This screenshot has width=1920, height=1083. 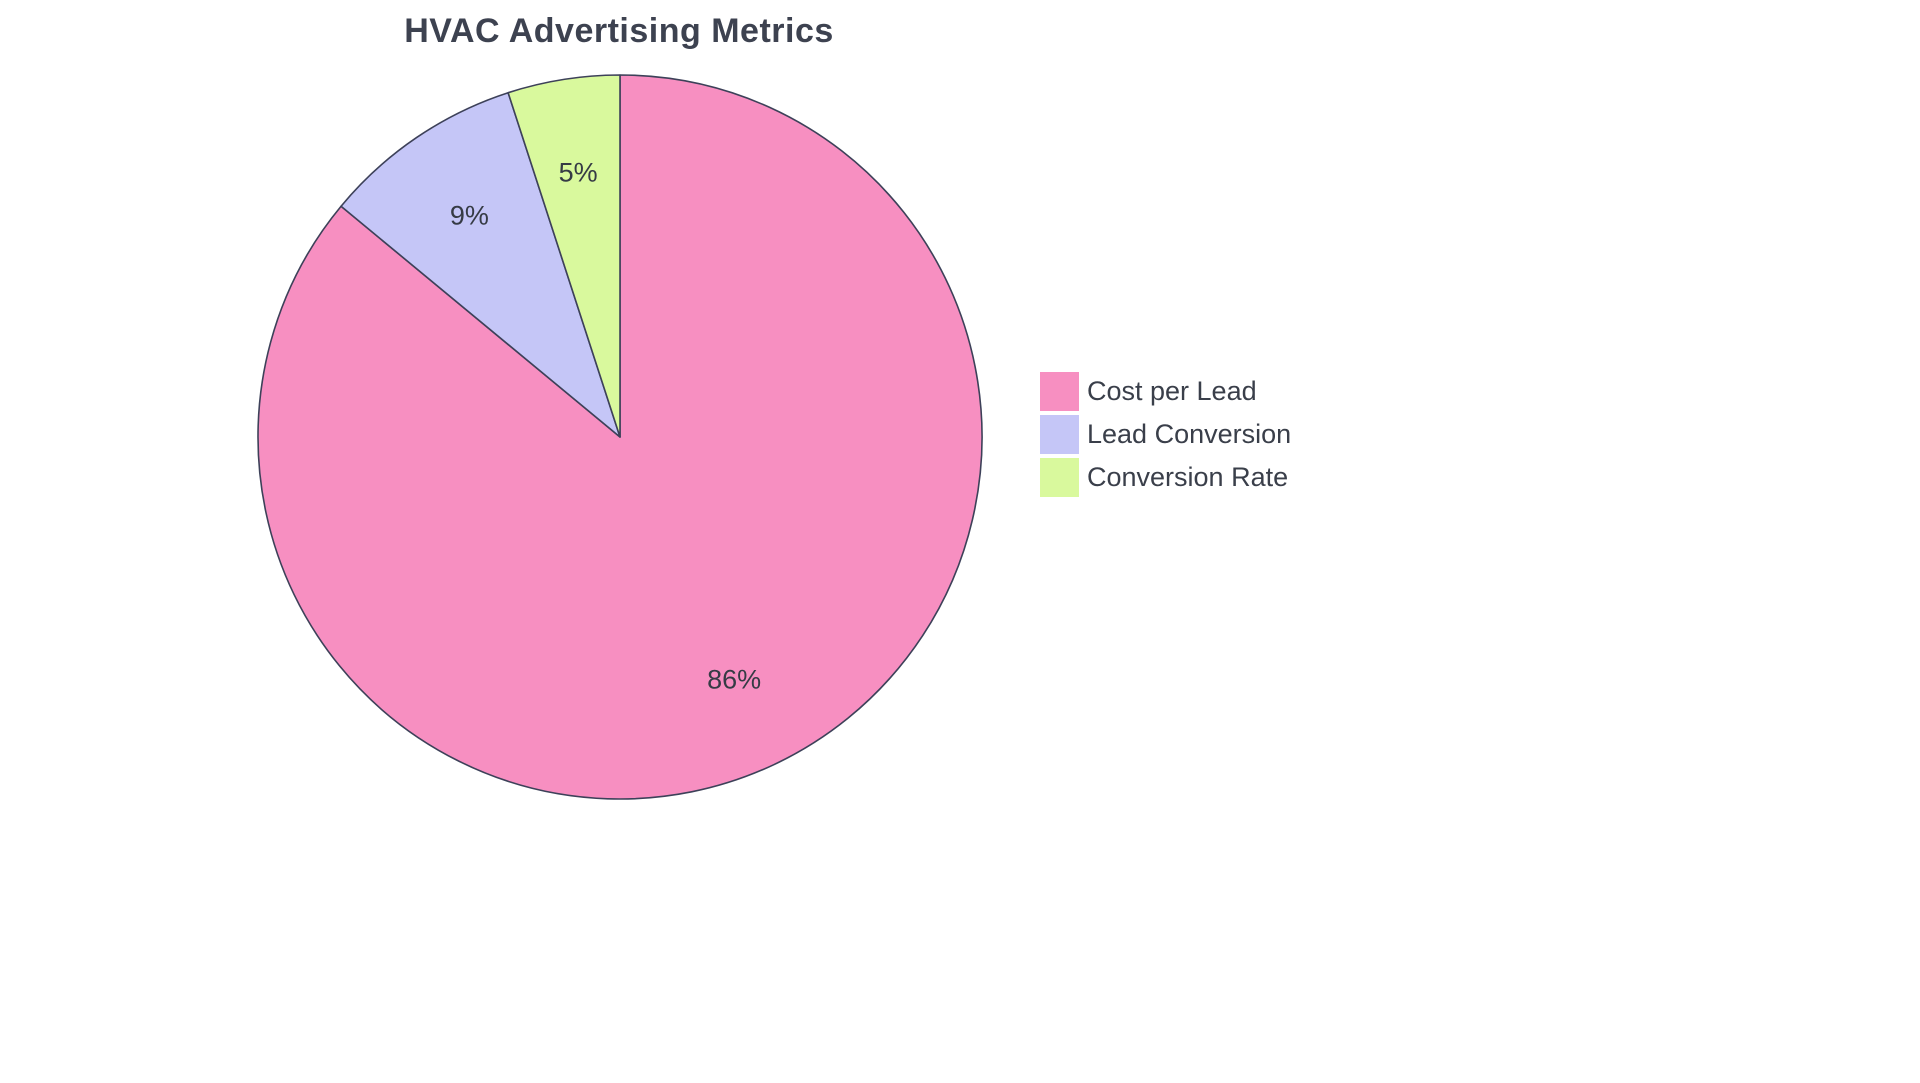 I want to click on legend-item-cost-per-lead: Cost per Lead, so click(x=1165, y=391).